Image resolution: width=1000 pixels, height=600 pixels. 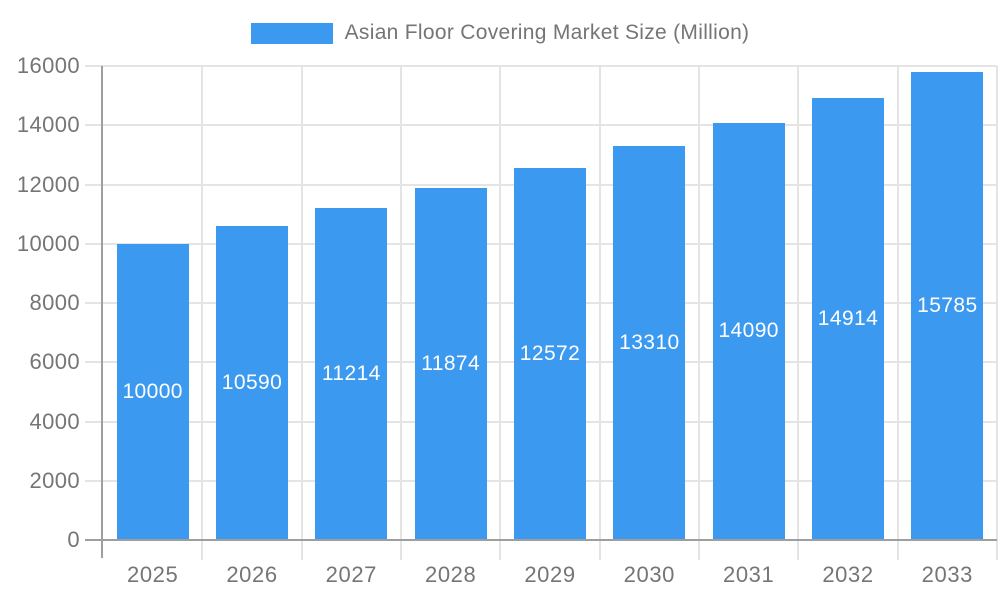 What do you see at coordinates (947, 574) in the screenshot?
I see `x-axis-tick-label: 2033` at bounding box center [947, 574].